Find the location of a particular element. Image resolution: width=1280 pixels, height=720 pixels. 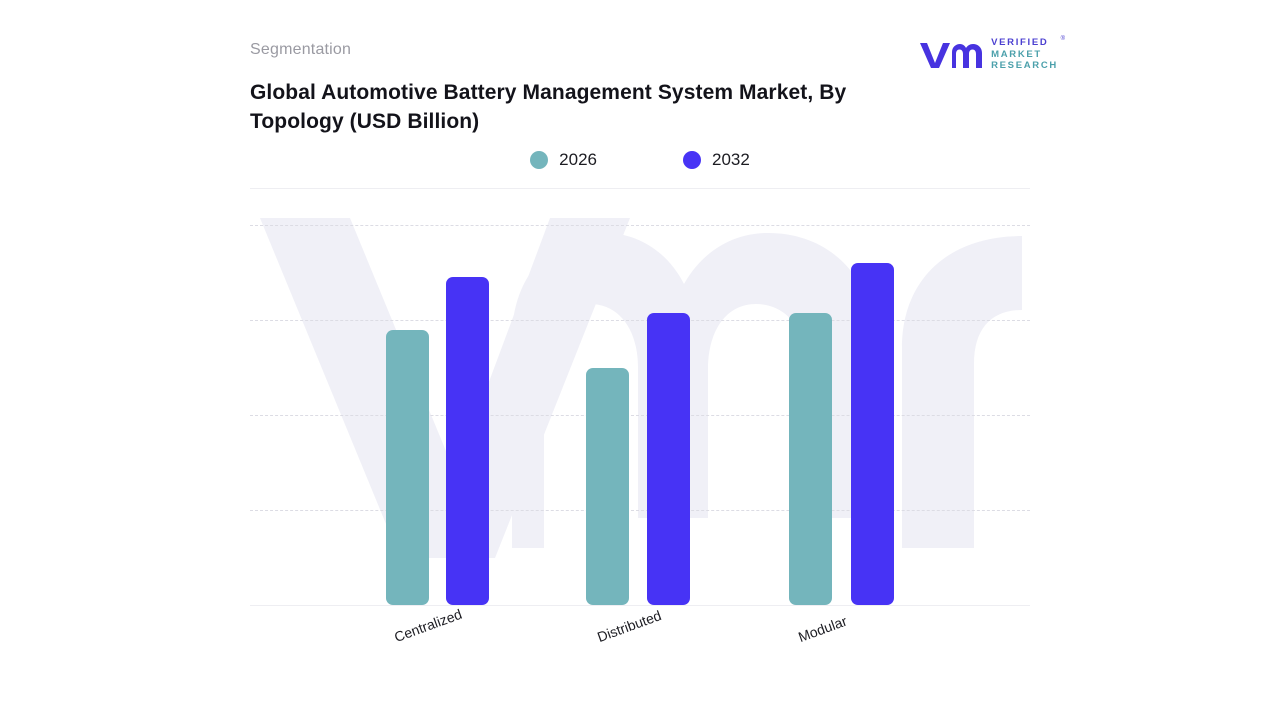

legend-label: 2026 is located at coordinates (578, 159).